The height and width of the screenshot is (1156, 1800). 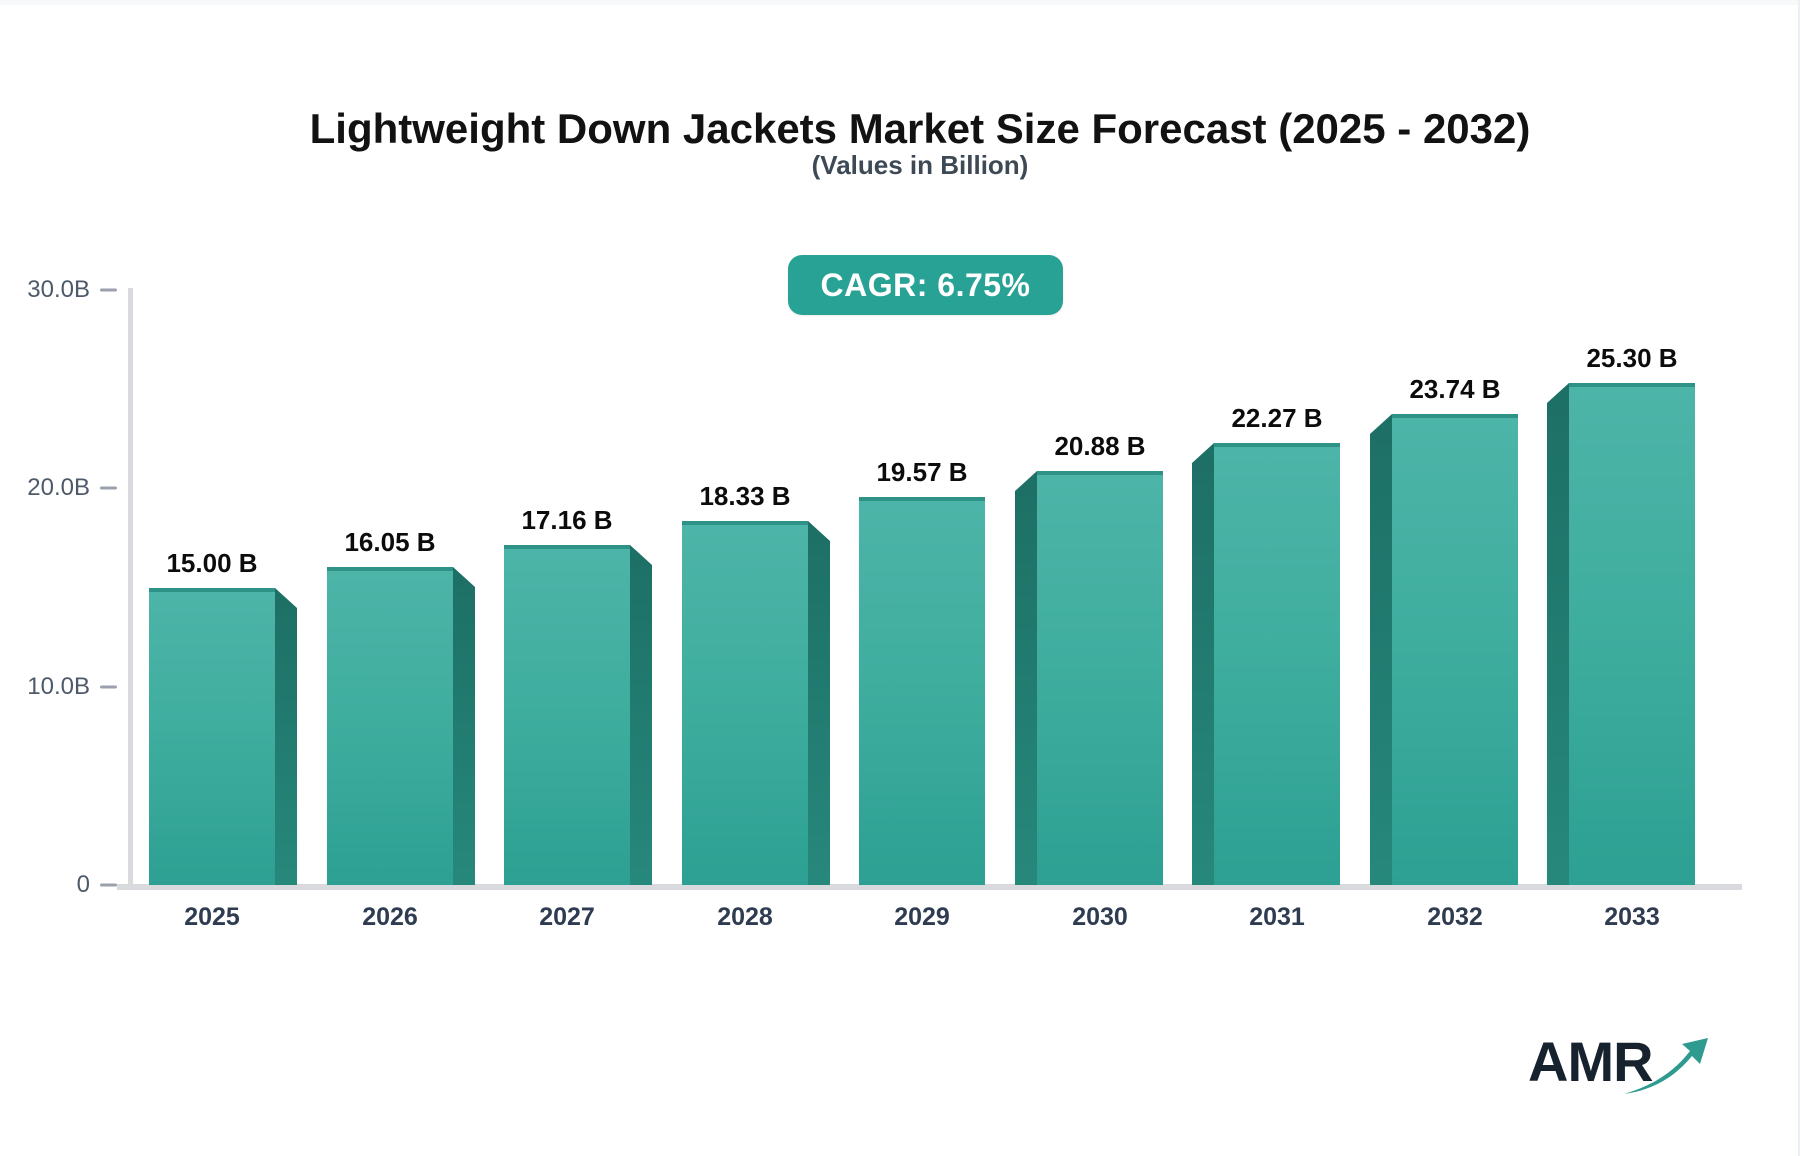 What do you see at coordinates (130, 588) in the screenshot?
I see `y-axis-line` at bounding box center [130, 588].